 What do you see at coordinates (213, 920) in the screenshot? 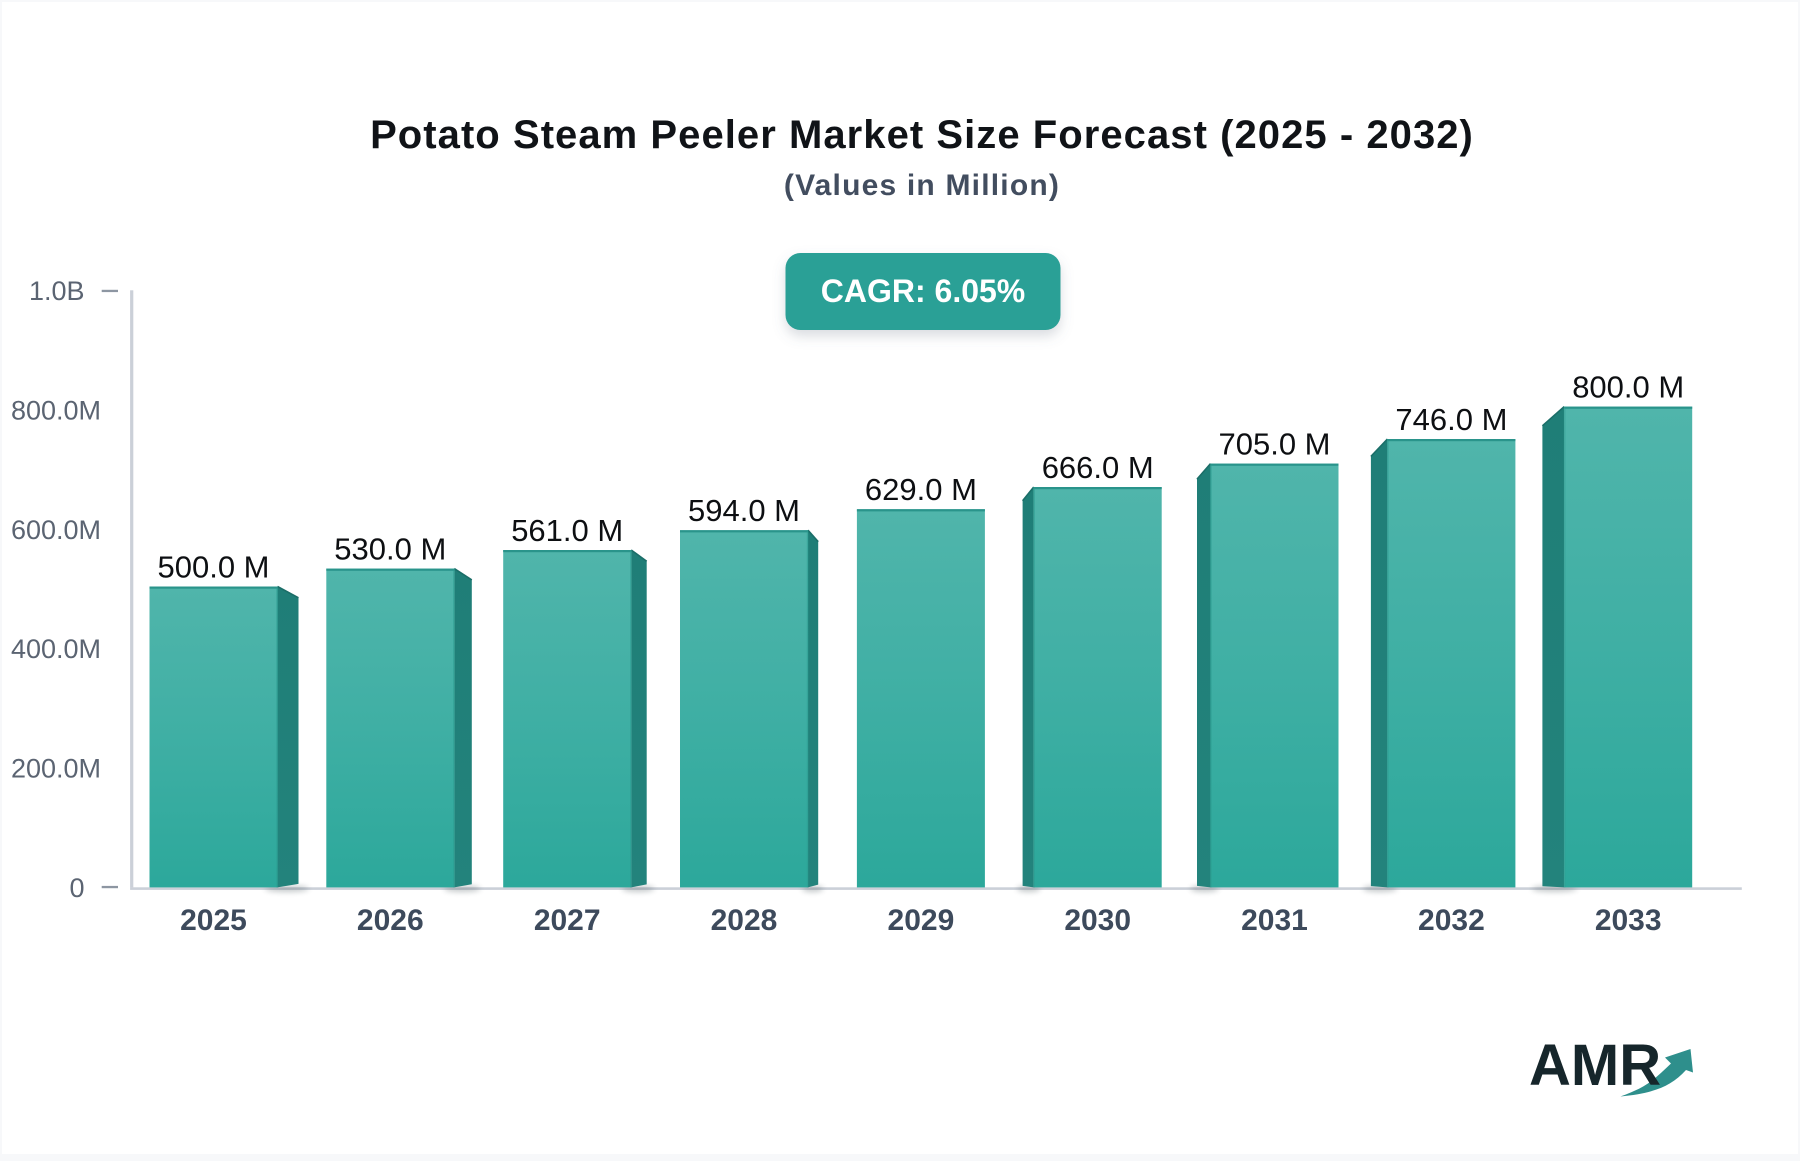
I see `svg-text: 2025` at bounding box center [213, 920].